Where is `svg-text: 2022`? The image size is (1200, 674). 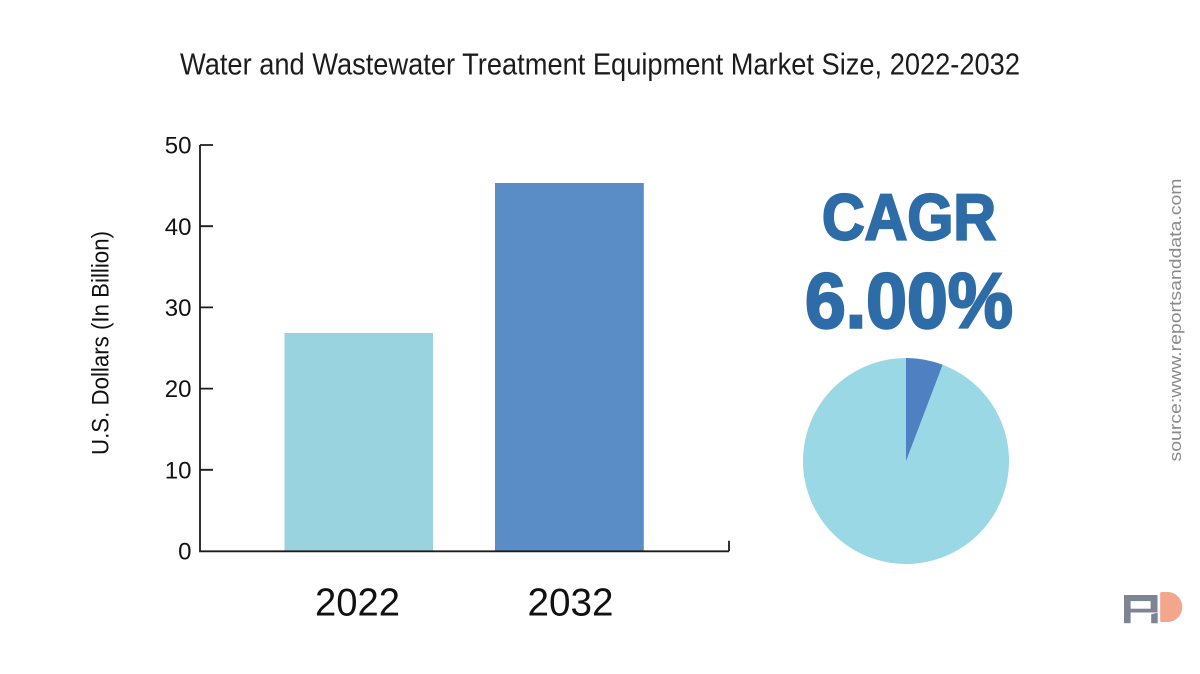
svg-text: 2022 is located at coordinates (357, 603).